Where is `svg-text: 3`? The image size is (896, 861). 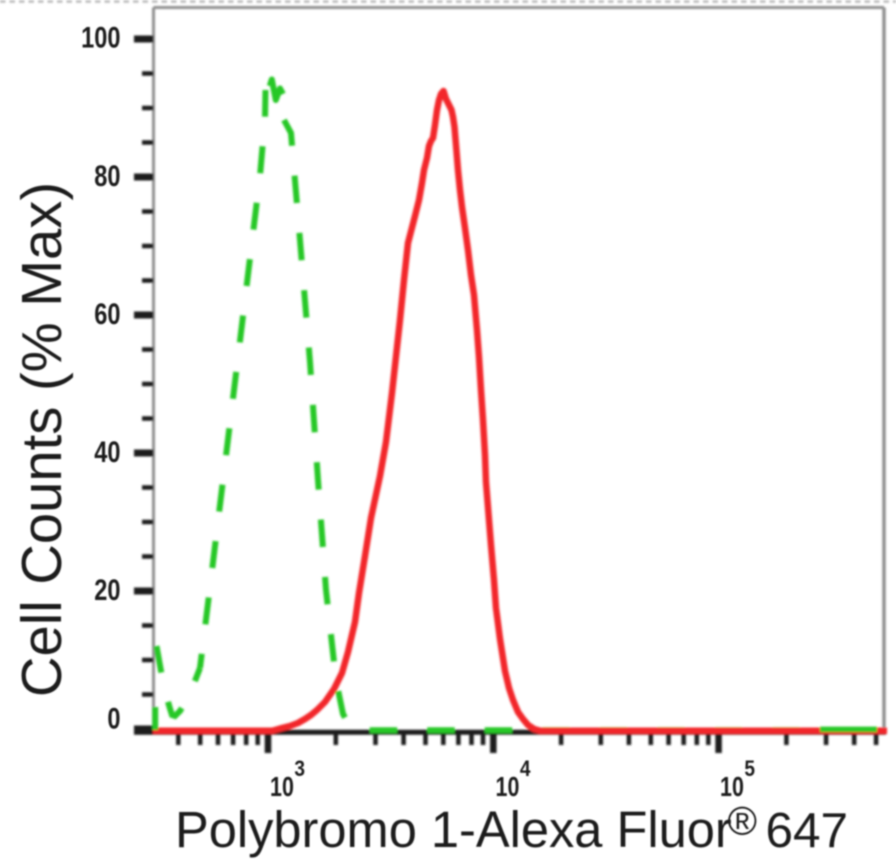
svg-text: 3 is located at coordinates (299, 769).